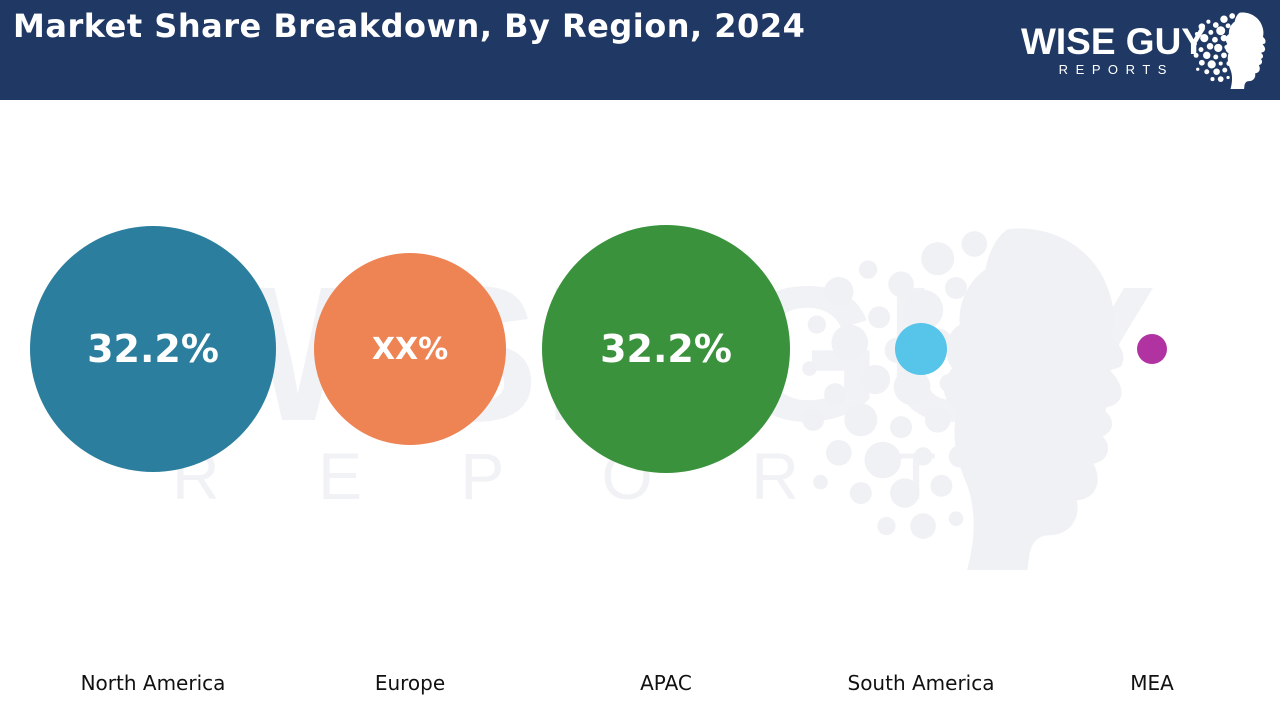 This screenshot has width=1280, height=720. I want to click on logo-wordmark: WISE GUY R E P O R T S, so click(1113, 49).